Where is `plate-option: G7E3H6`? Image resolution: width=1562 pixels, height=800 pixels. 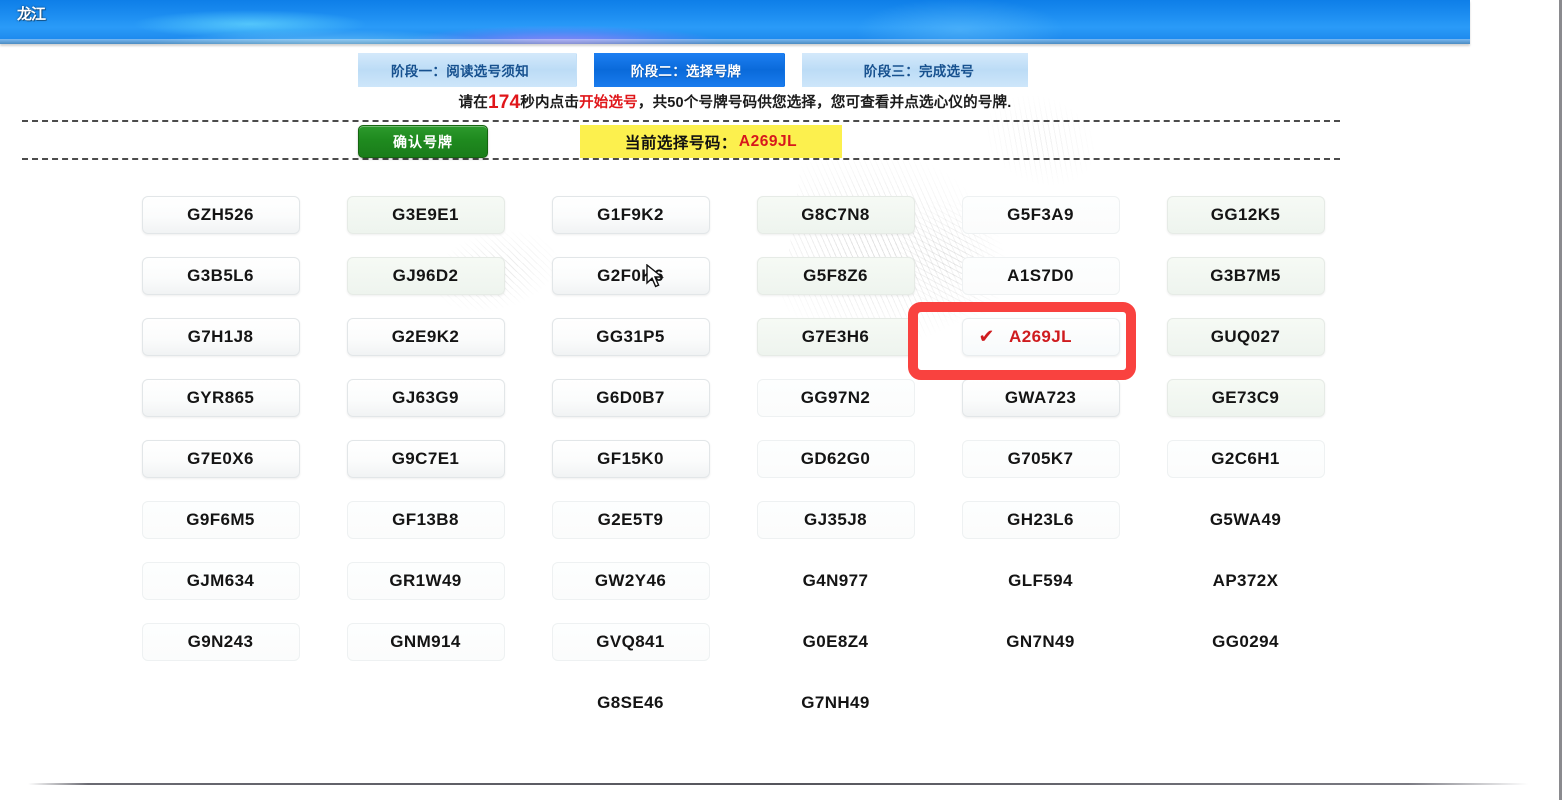
plate-option: G7E3H6 is located at coordinates (835, 337).